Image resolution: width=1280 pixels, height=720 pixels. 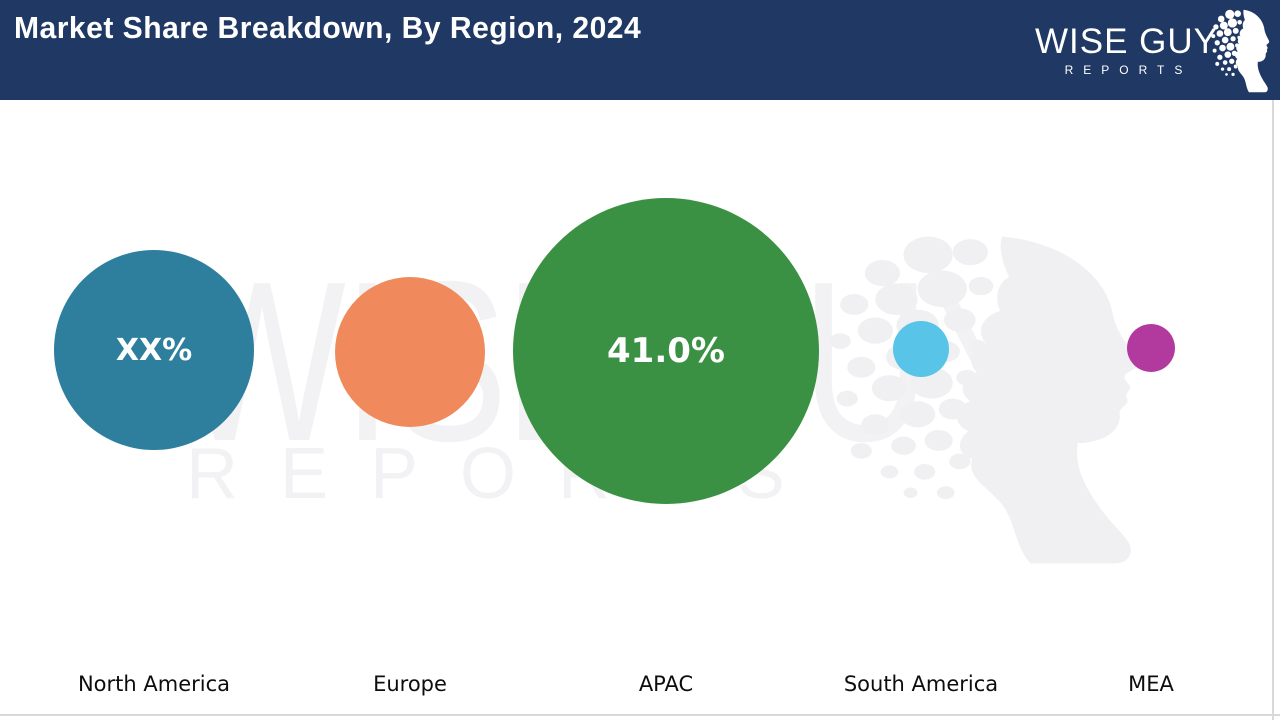 What do you see at coordinates (921, 684) in the screenshot?
I see `label-south-america: South America` at bounding box center [921, 684].